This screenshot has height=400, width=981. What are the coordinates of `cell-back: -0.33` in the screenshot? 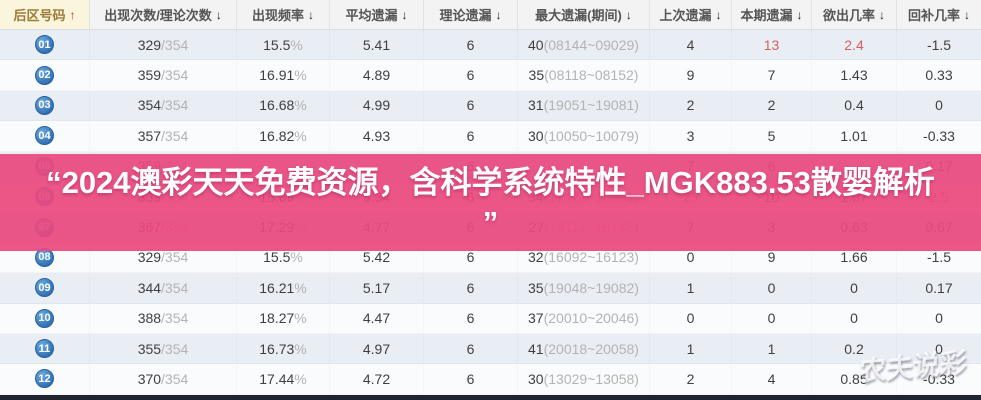 It's located at (939, 378).